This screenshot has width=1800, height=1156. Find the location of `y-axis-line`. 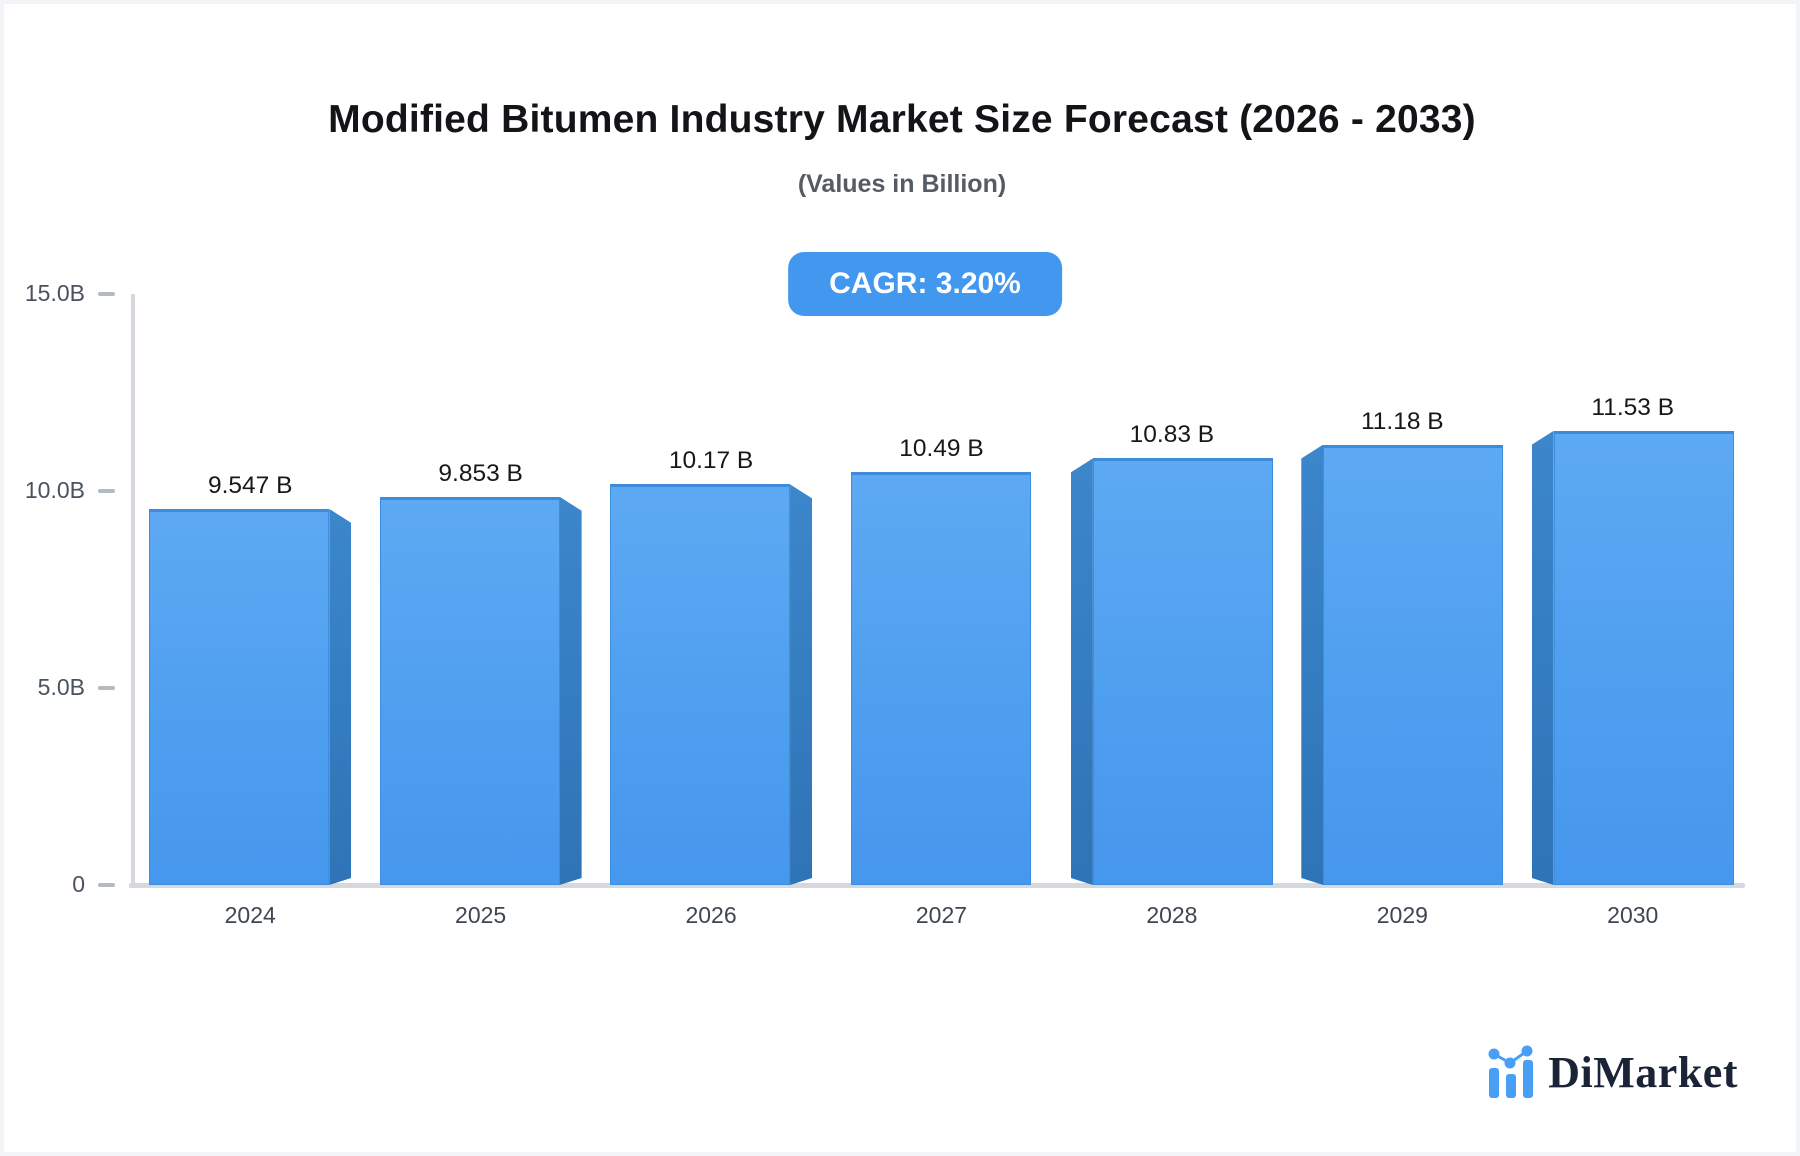

y-axis-line is located at coordinates (133, 591).